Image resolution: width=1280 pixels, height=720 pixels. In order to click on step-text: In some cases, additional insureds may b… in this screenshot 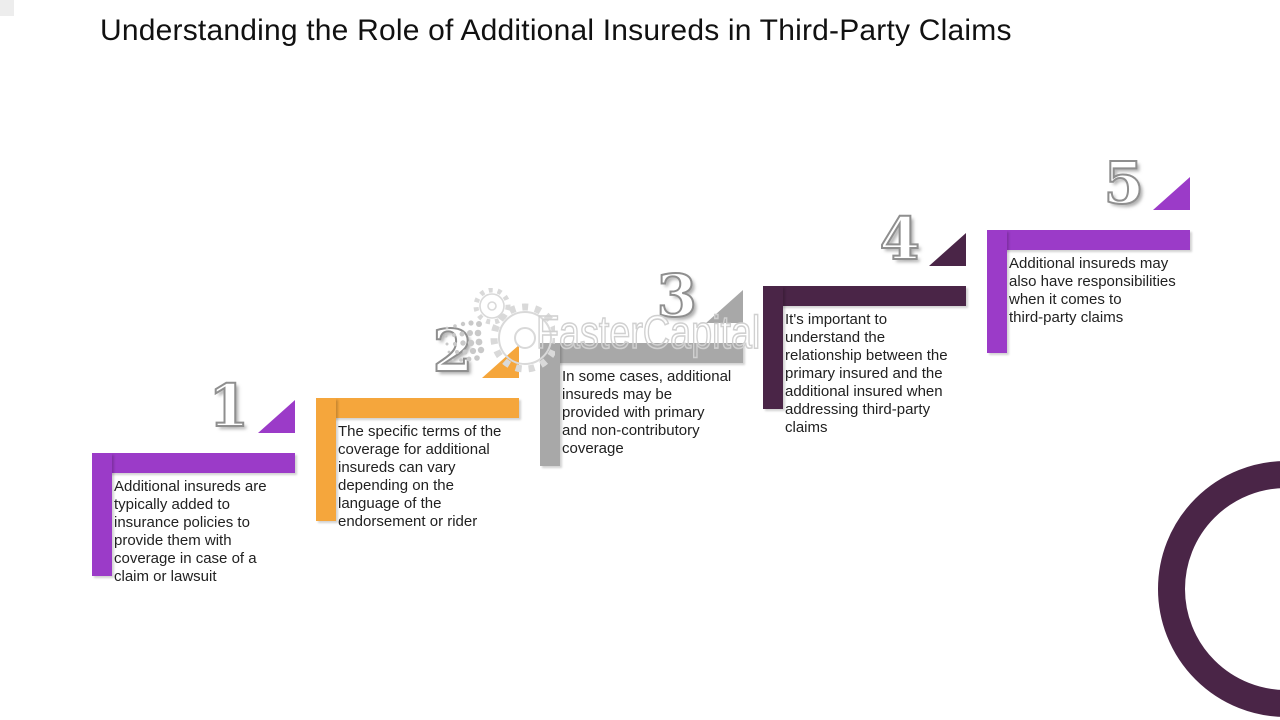, I will do `click(647, 412)`.